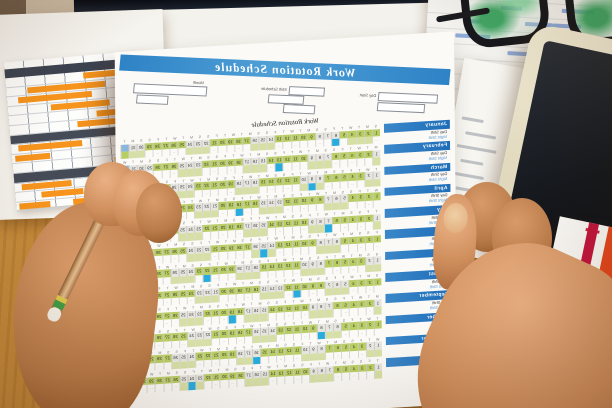 The width and height of the screenshot is (612, 408). Describe the element at coordinates (368, 95) in the screenshot. I see `form-label-left: Day Start` at that location.